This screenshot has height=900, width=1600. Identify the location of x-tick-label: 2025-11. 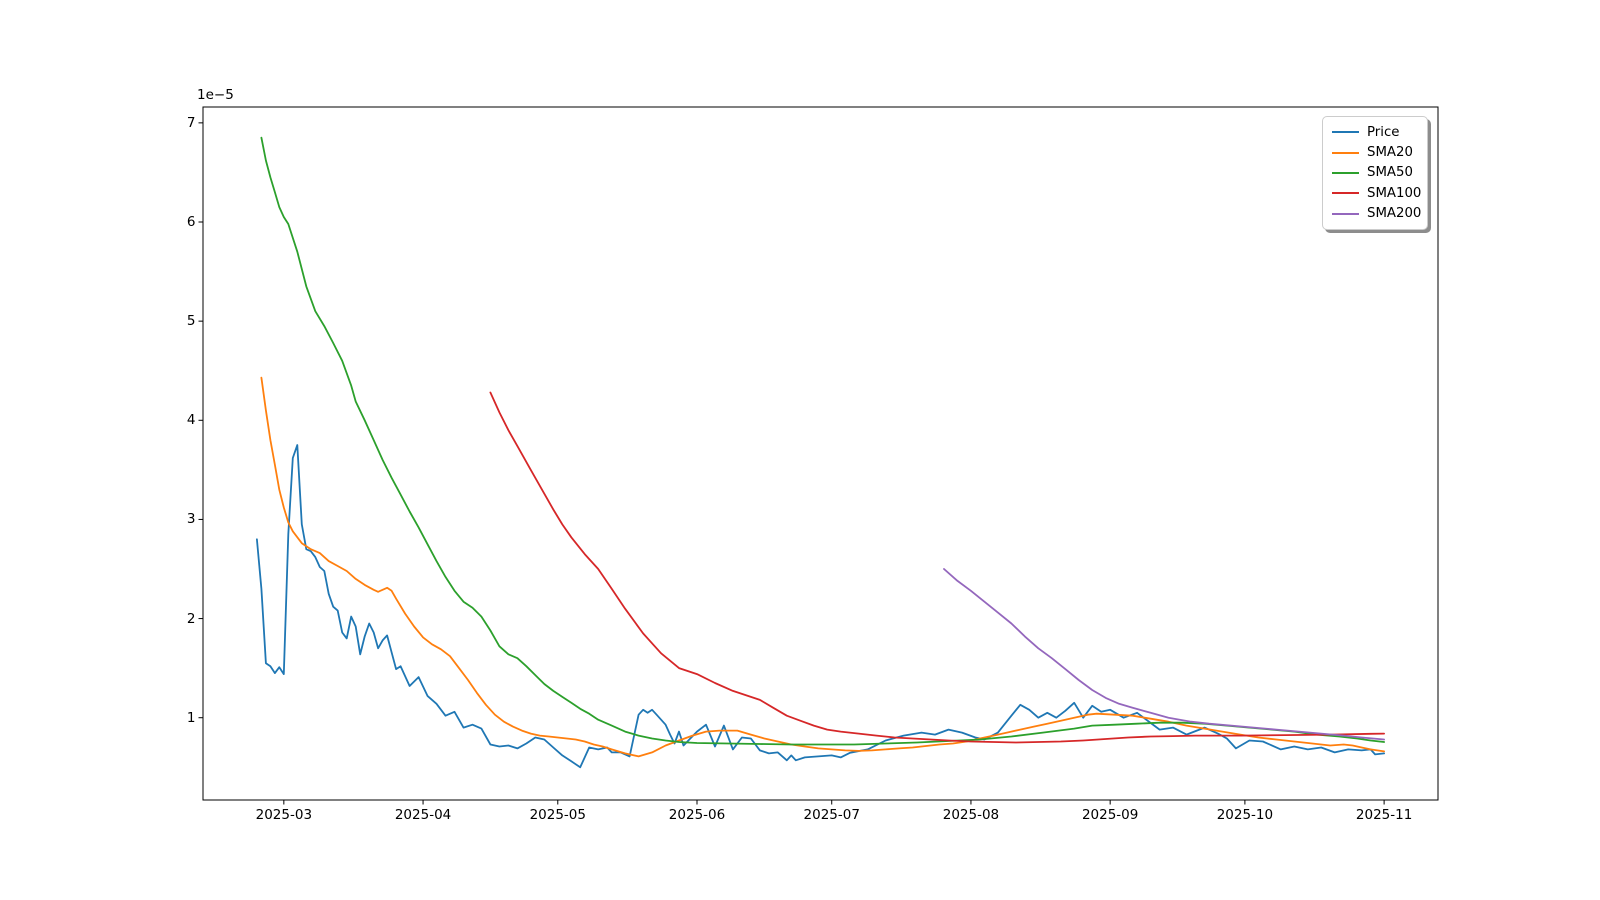
(1384, 815).